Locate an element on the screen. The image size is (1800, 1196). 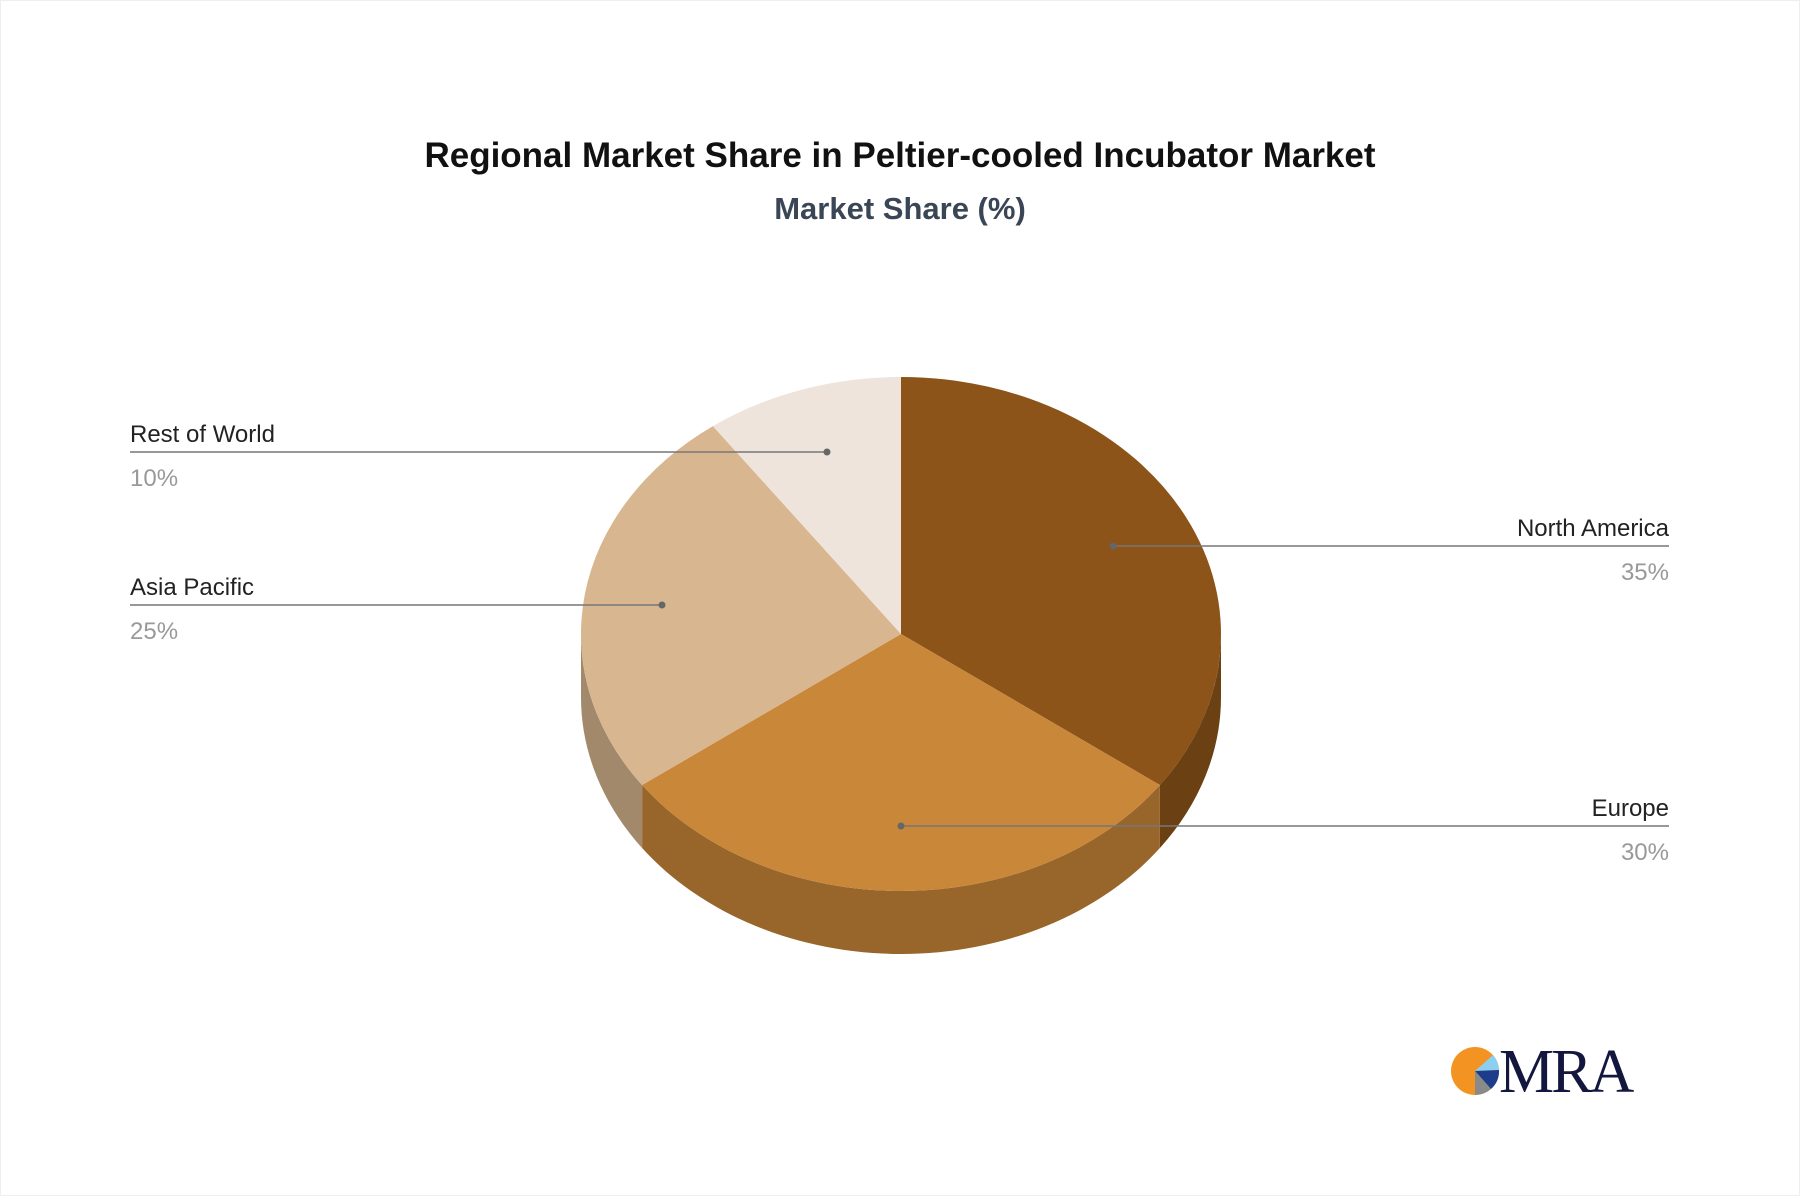
pie-slice-asia-pacific is located at coordinates (741, 606).